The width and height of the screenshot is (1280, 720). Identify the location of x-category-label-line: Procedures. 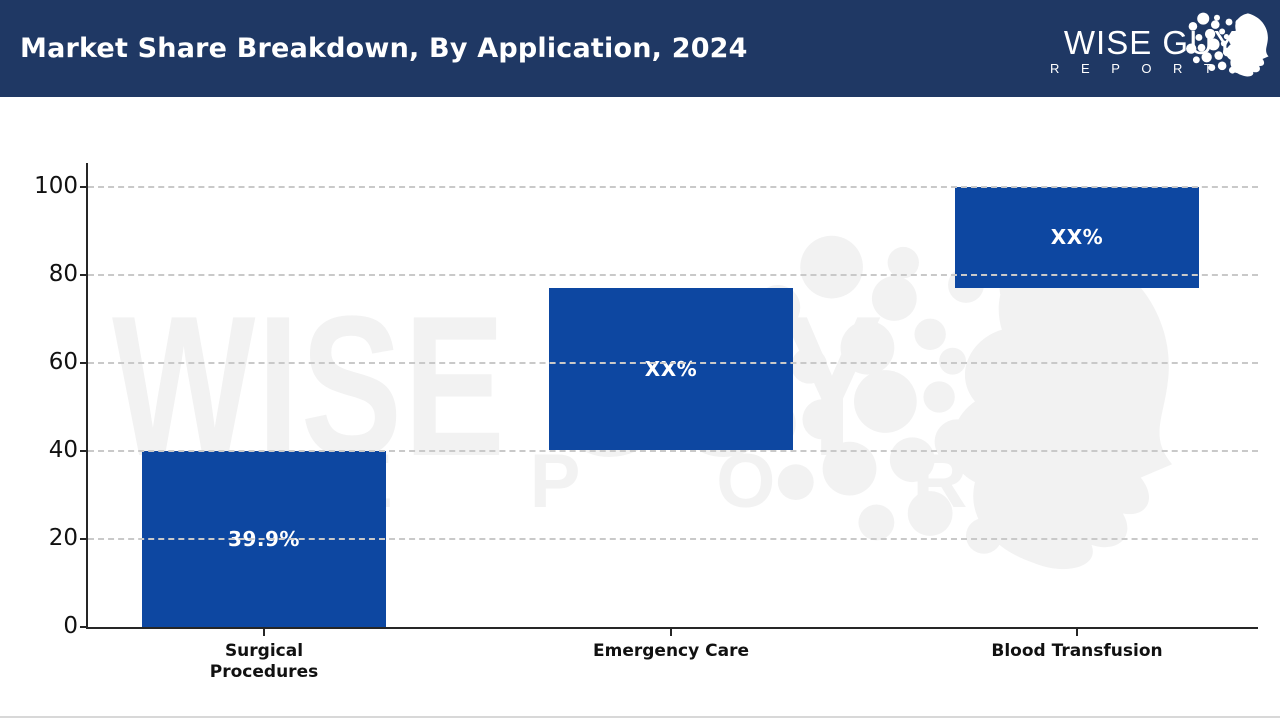
(264, 671).